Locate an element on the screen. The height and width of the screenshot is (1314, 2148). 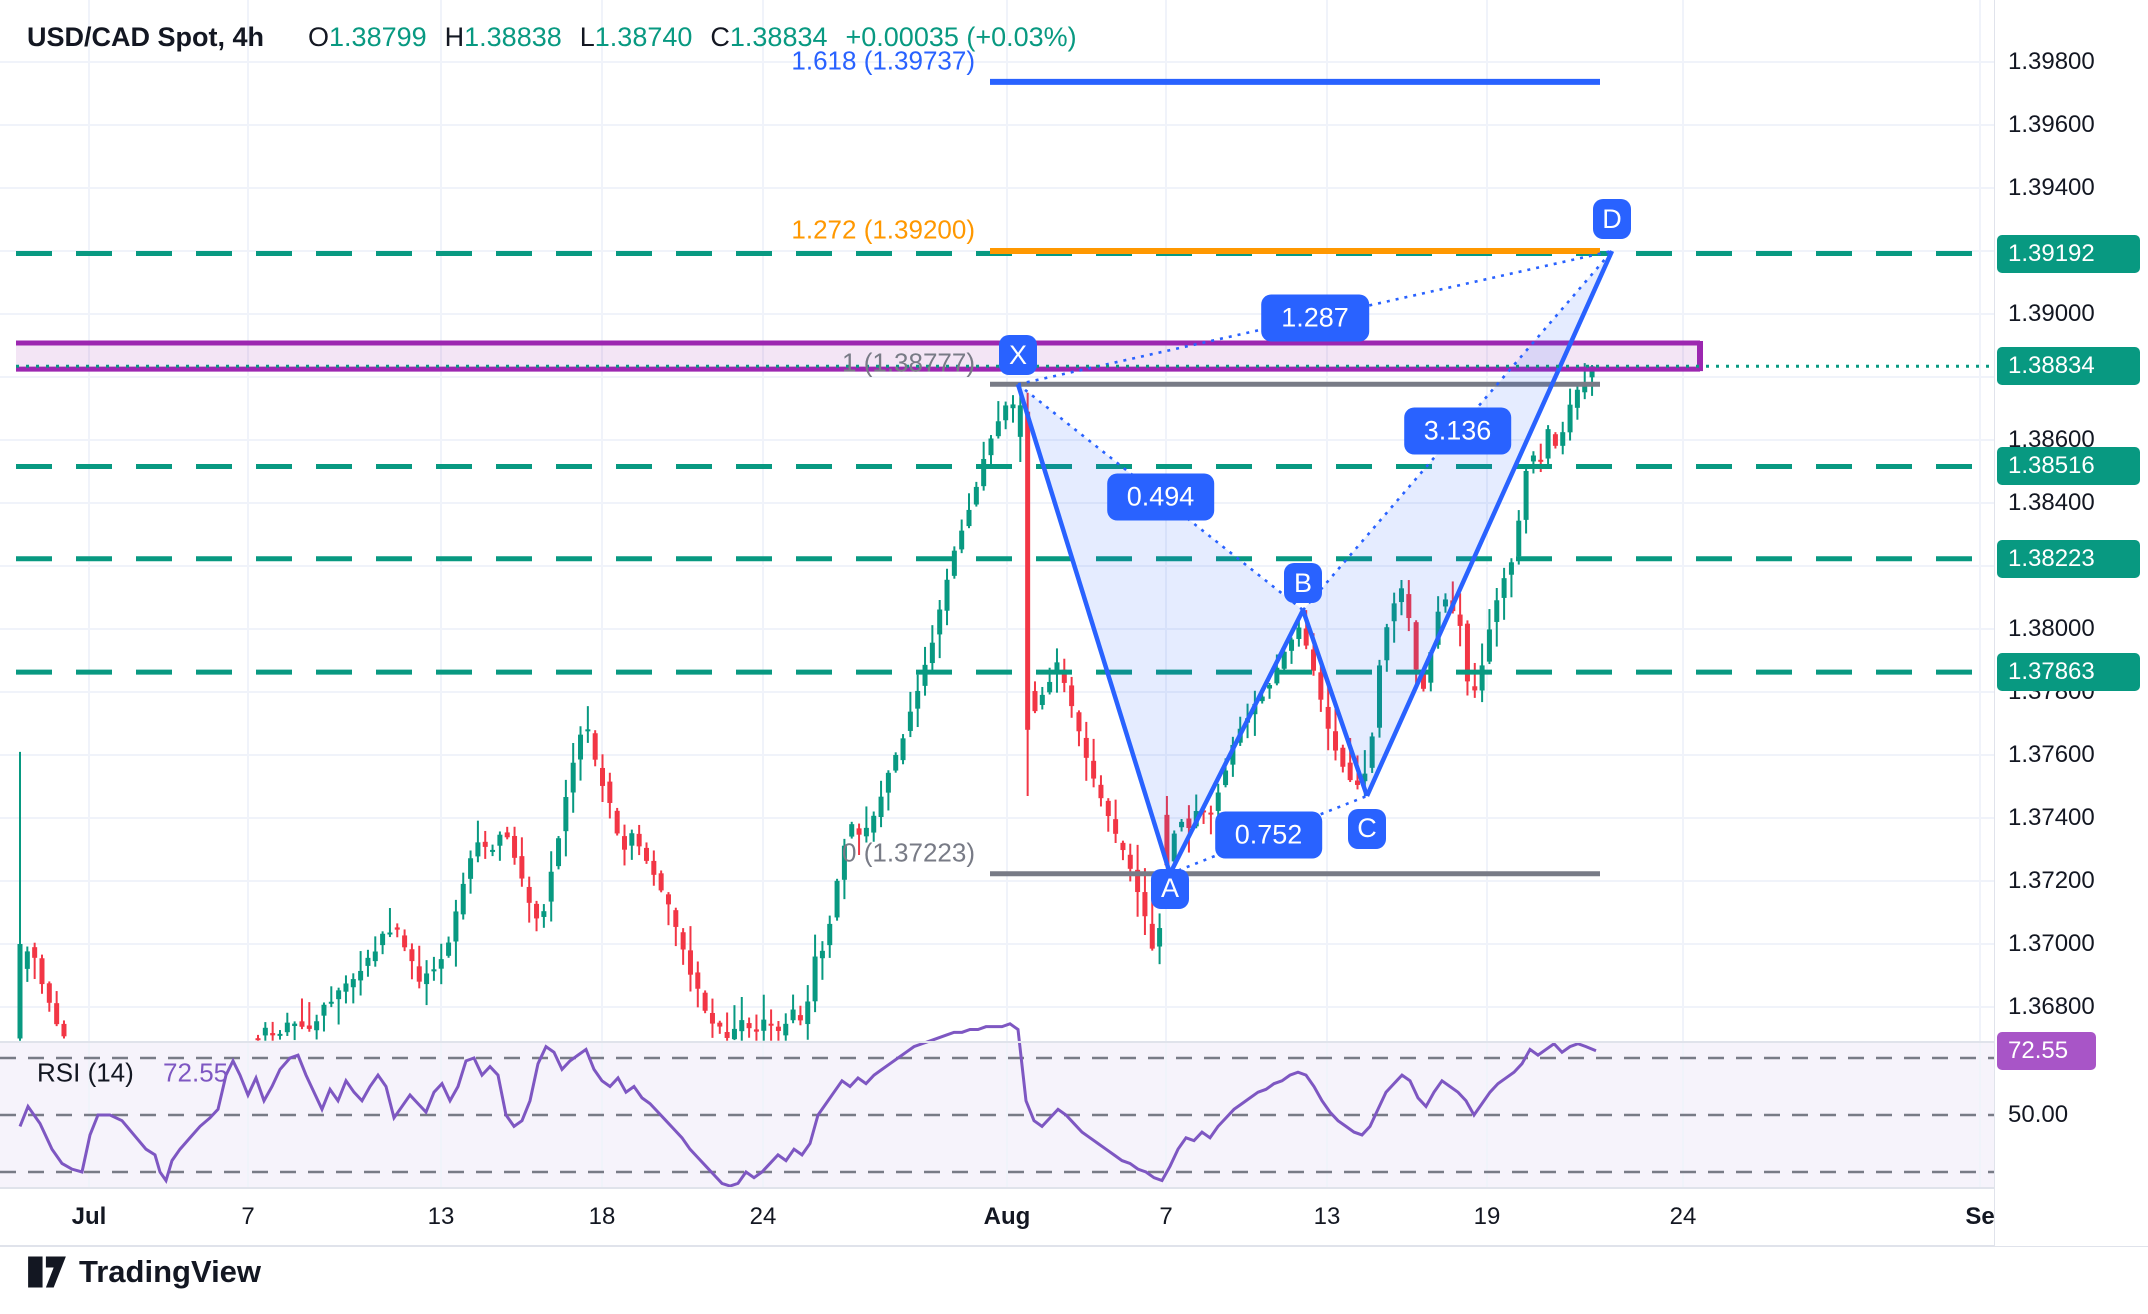
fib-level-label: 1.272 (1.39200) is located at coordinates (883, 229).